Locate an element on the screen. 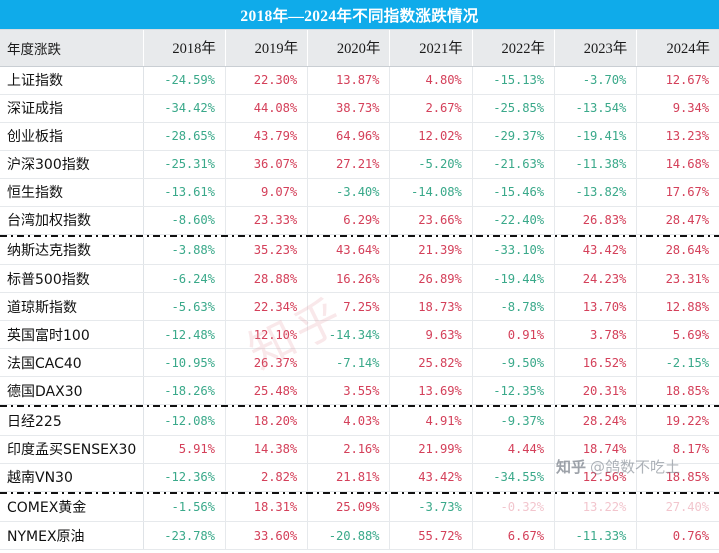 This screenshot has height=553, width=719. cell-value: 23.33% is located at coordinates (267, 220).